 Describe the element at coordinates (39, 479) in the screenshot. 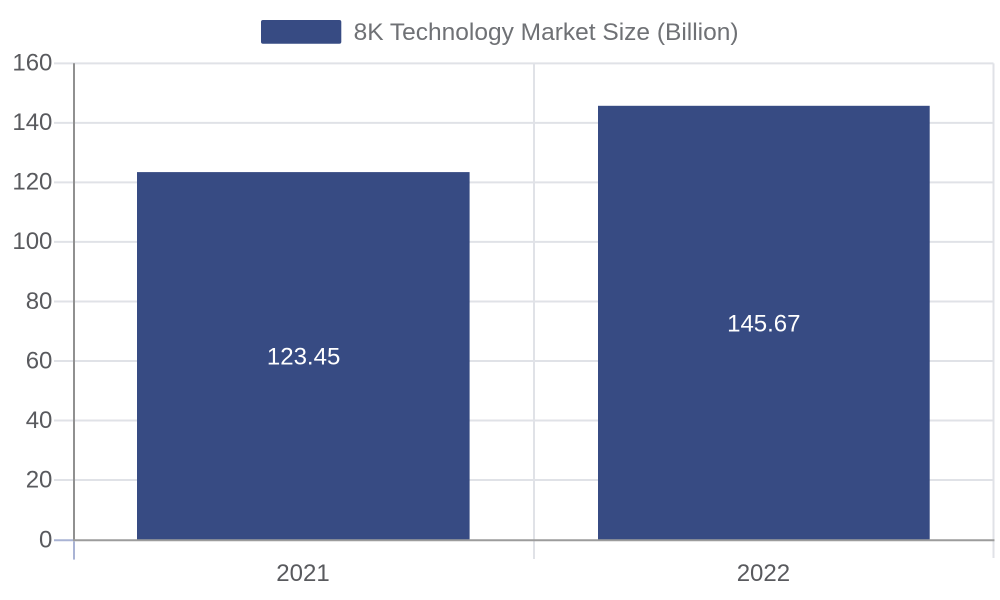

I see `svg-text: 20` at that location.